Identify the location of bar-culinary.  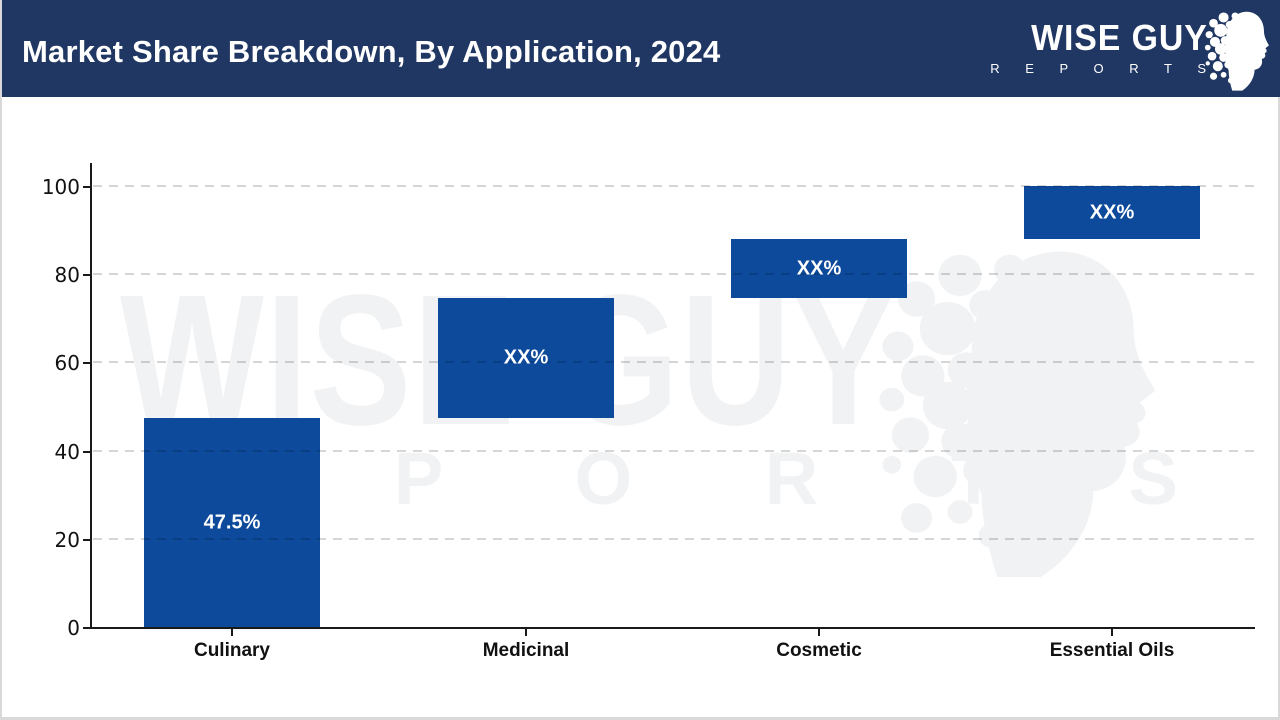
(232, 522).